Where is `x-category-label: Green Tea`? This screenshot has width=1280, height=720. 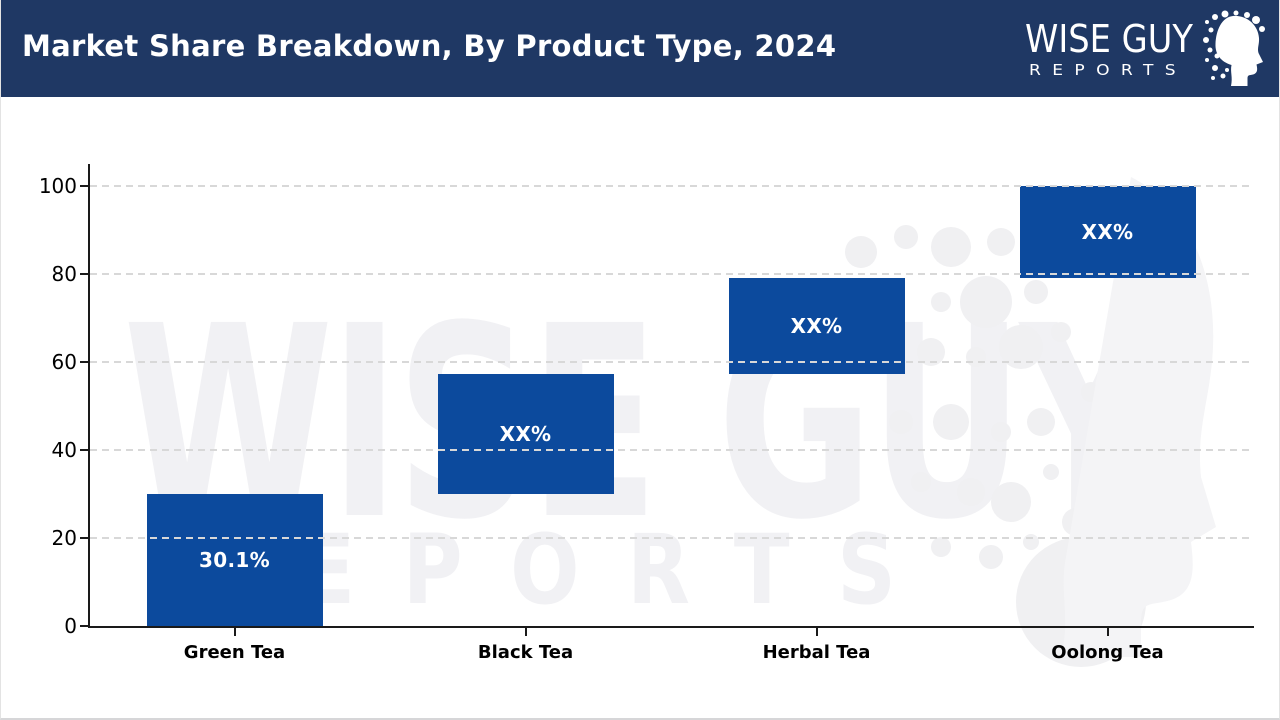
x-category-label: Green Tea is located at coordinates (234, 652).